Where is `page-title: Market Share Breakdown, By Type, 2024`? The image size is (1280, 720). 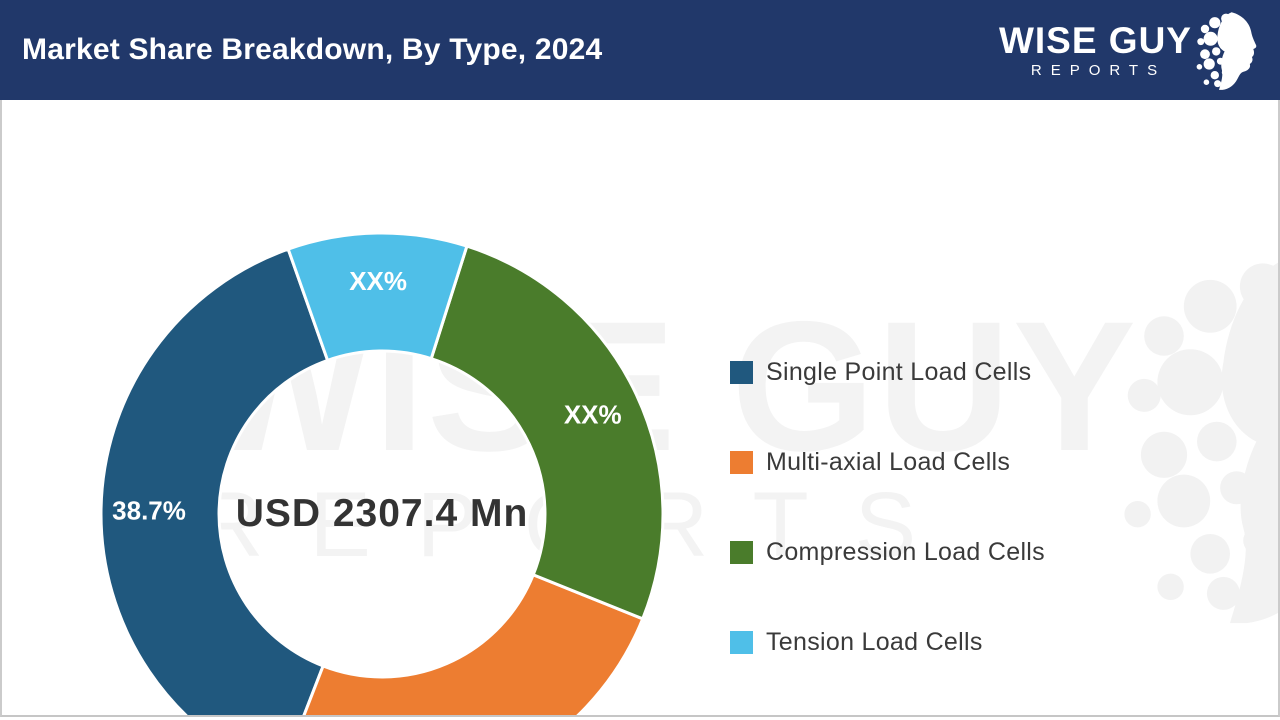 page-title: Market Share Breakdown, By Type, 2024 is located at coordinates (312, 49).